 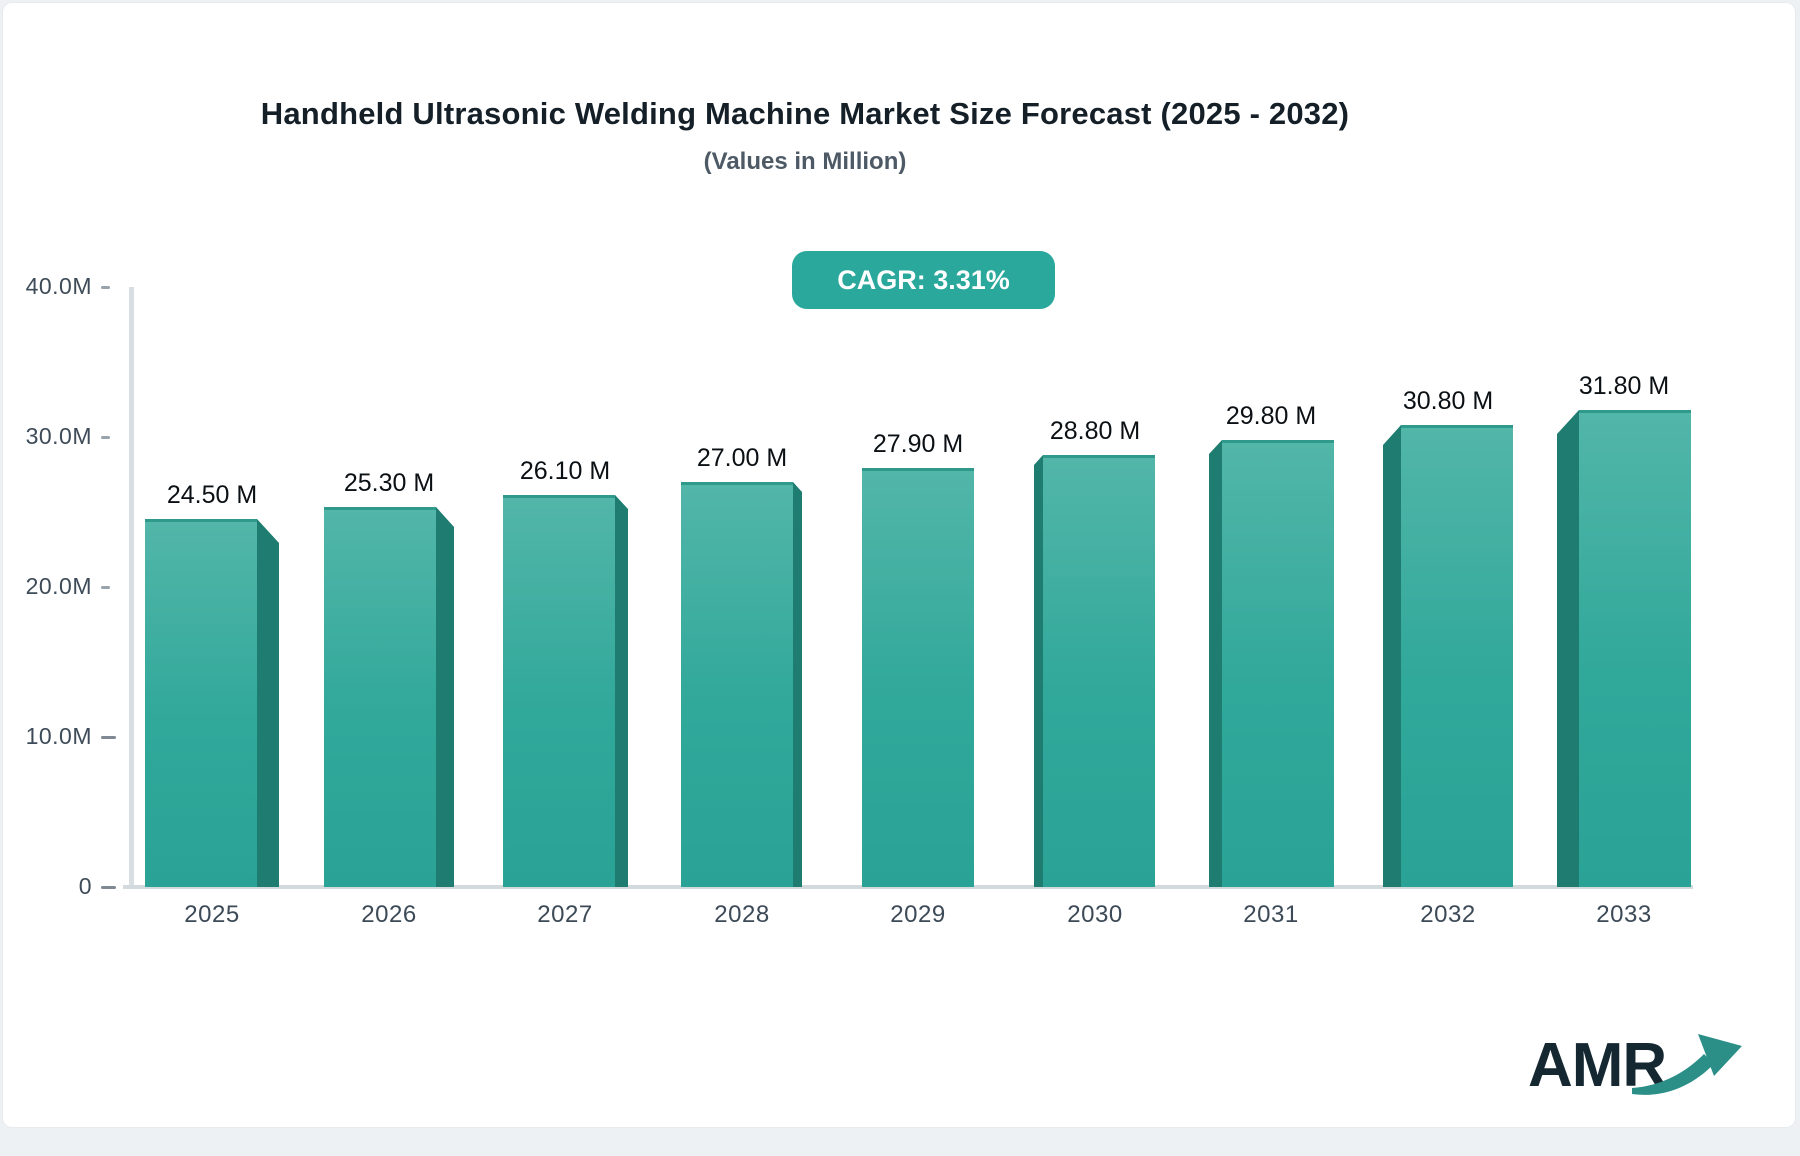 I want to click on x-tick-label: 2026, so click(x=389, y=914).